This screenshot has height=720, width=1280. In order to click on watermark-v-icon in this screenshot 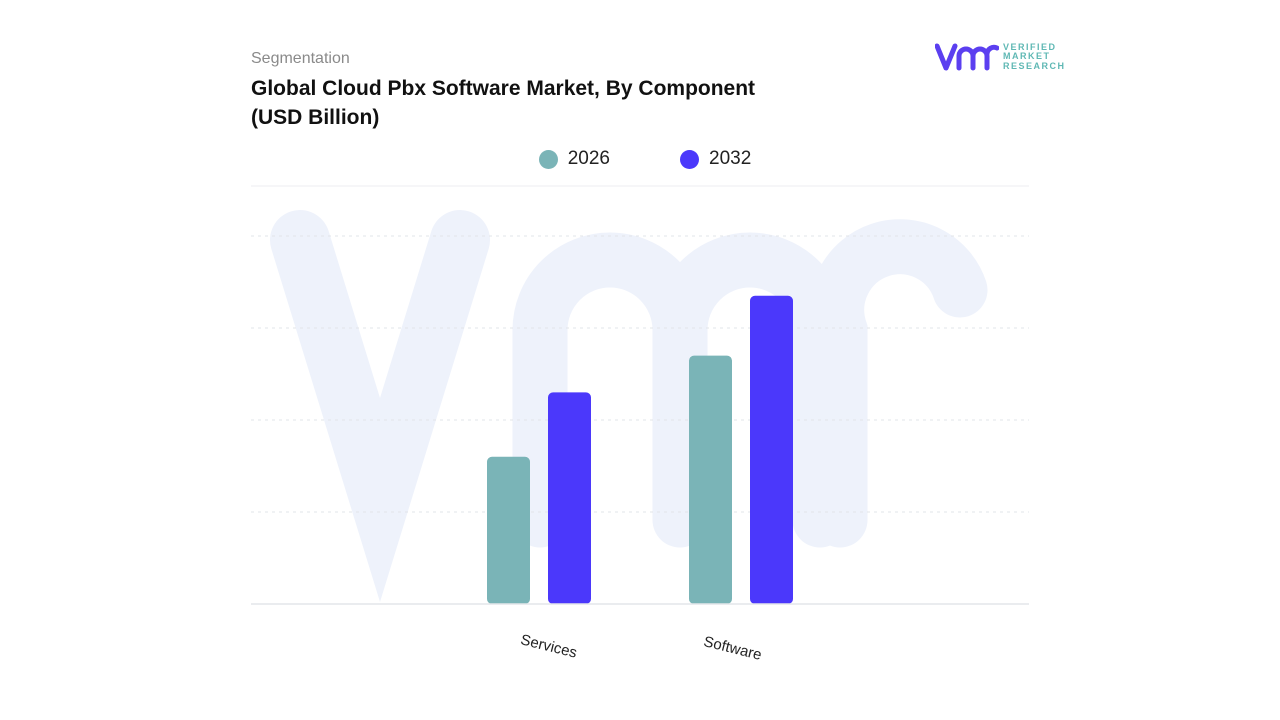, I will do `click(380, 406)`.